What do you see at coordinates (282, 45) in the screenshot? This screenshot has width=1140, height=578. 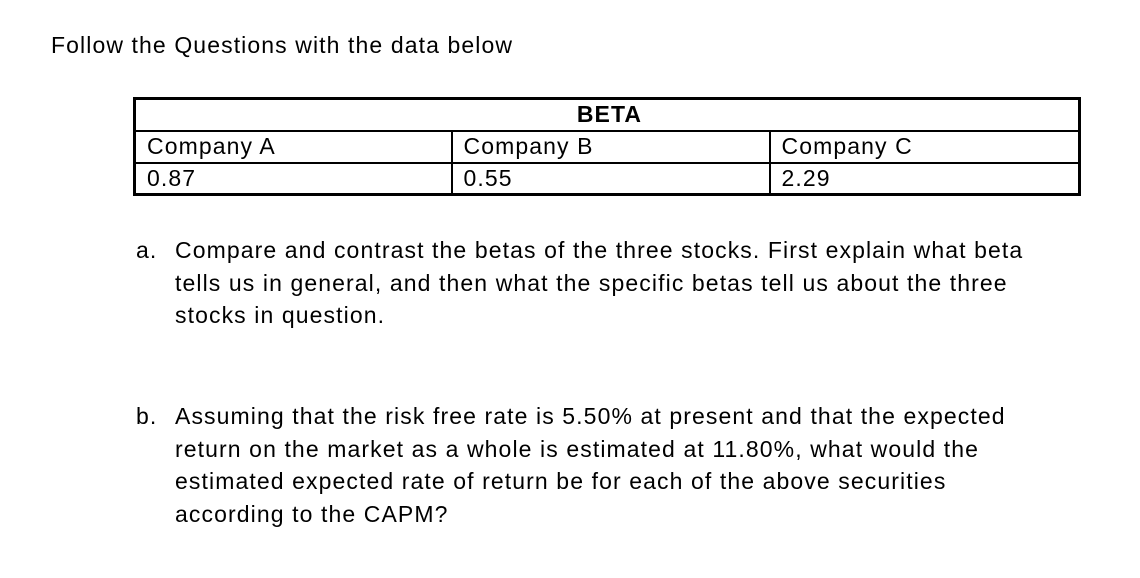 I see `page-title: Follow the Questions with the data below` at bounding box center [282, 45].